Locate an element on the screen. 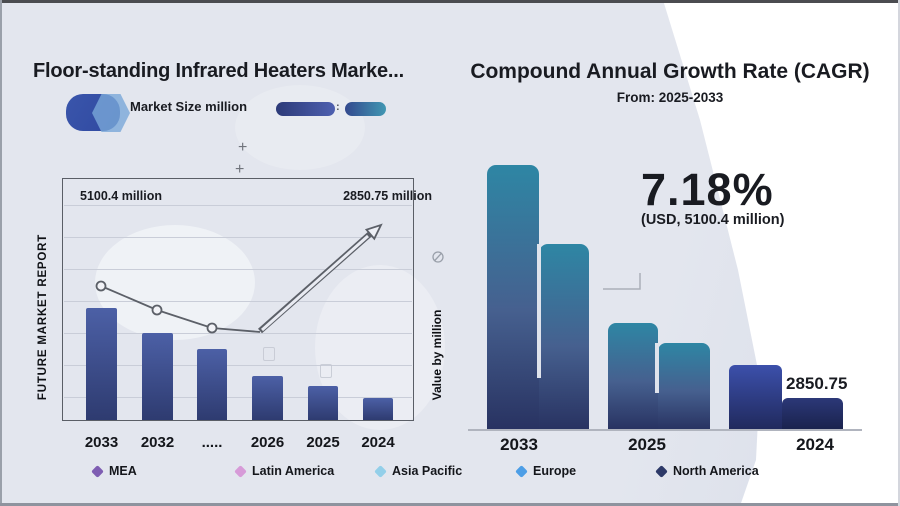  bar-2033-primary is located at coordinates (513, 297).